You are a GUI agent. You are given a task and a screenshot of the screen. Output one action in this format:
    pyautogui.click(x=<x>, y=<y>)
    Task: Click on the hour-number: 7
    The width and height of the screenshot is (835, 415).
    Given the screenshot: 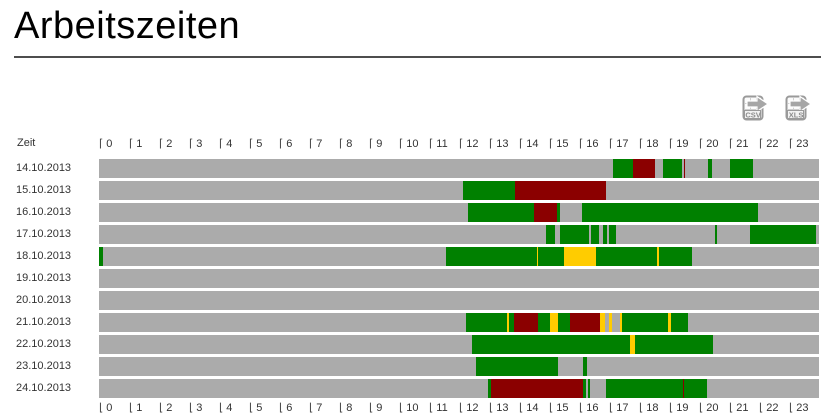 What is the action you would take?
    pyautogui.click(x=319, y=408)
    